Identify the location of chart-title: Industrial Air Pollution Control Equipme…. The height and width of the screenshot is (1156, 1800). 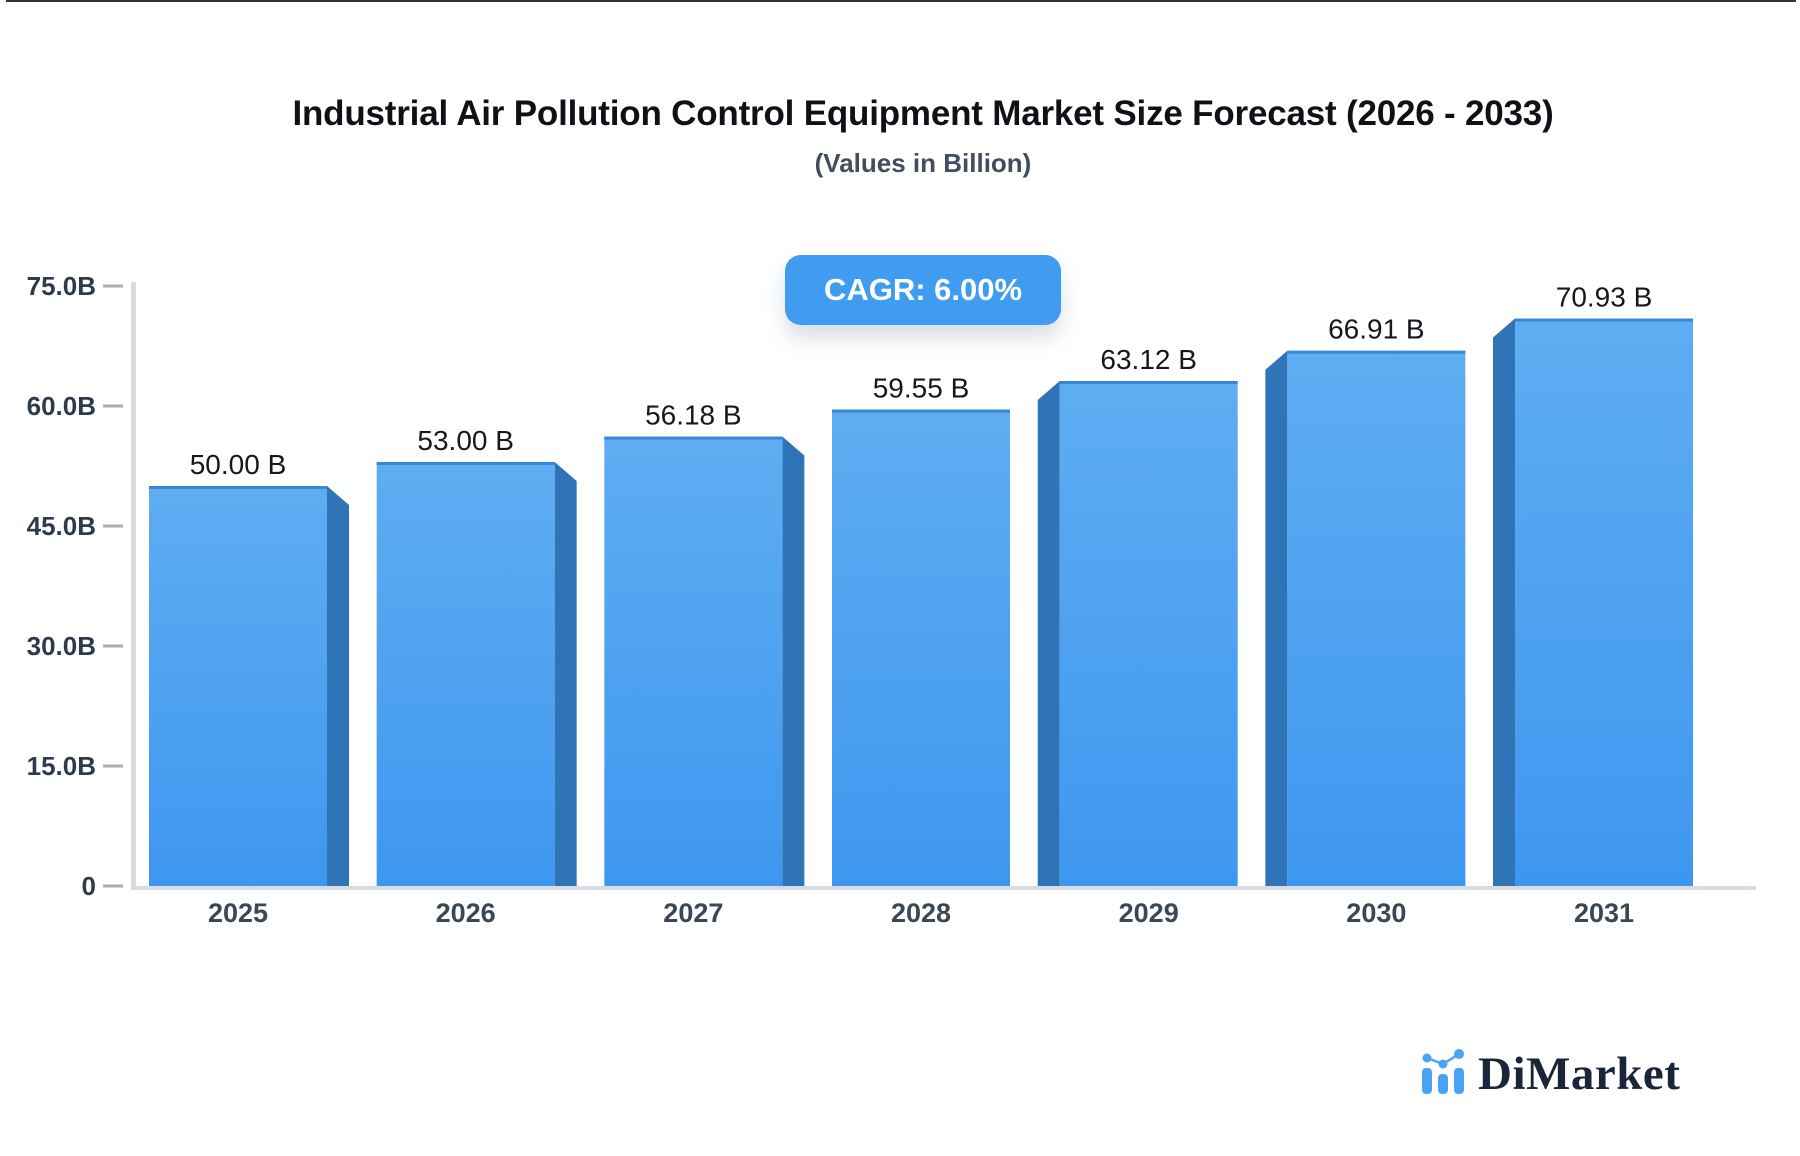
(923, 113).